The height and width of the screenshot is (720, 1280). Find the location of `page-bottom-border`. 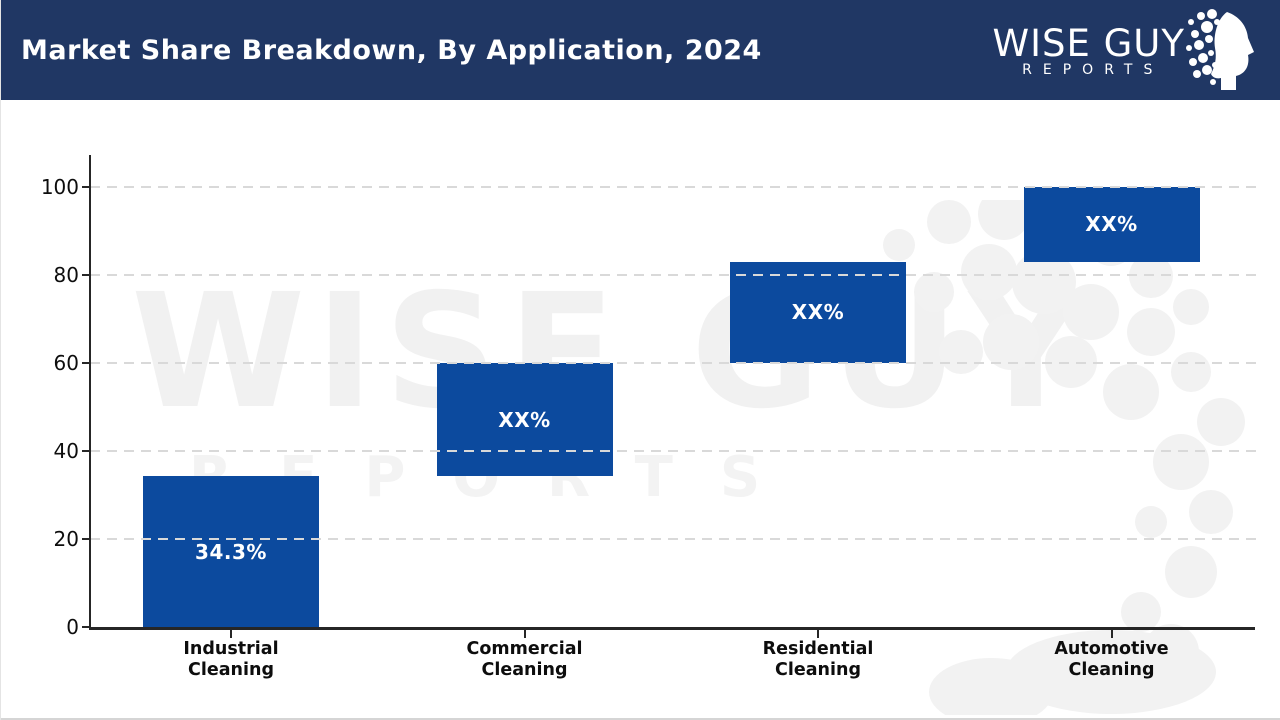

page-bottom-border is located at coordinates (640, 719).